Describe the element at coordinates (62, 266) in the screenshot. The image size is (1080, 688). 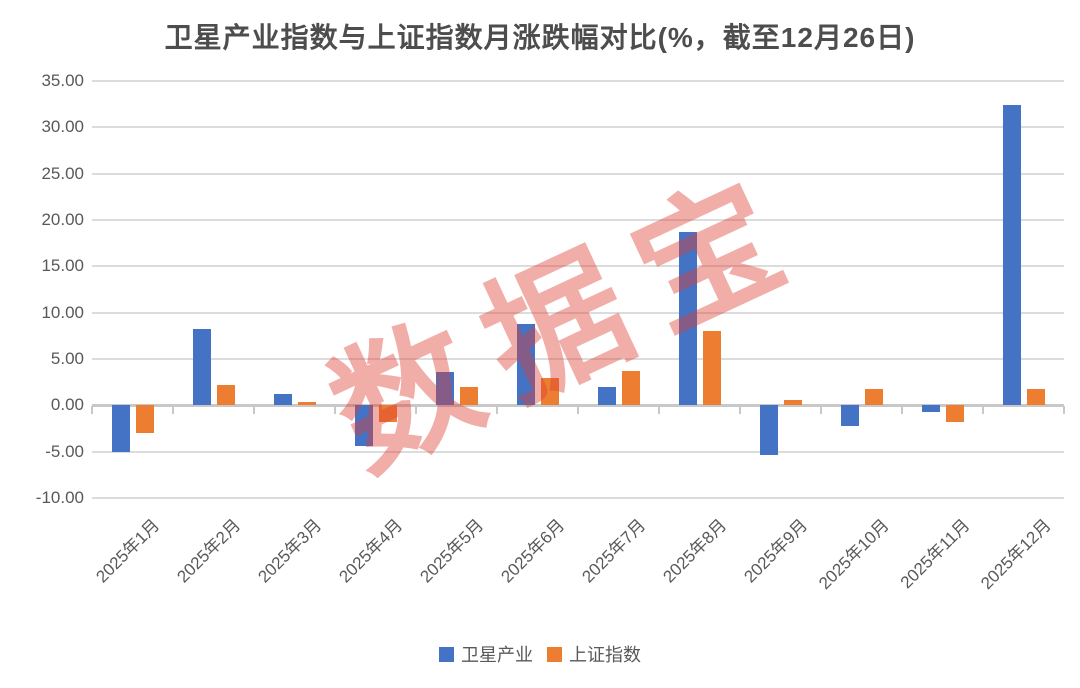
I see `y-axis-tick-label: 15.00` at that location.